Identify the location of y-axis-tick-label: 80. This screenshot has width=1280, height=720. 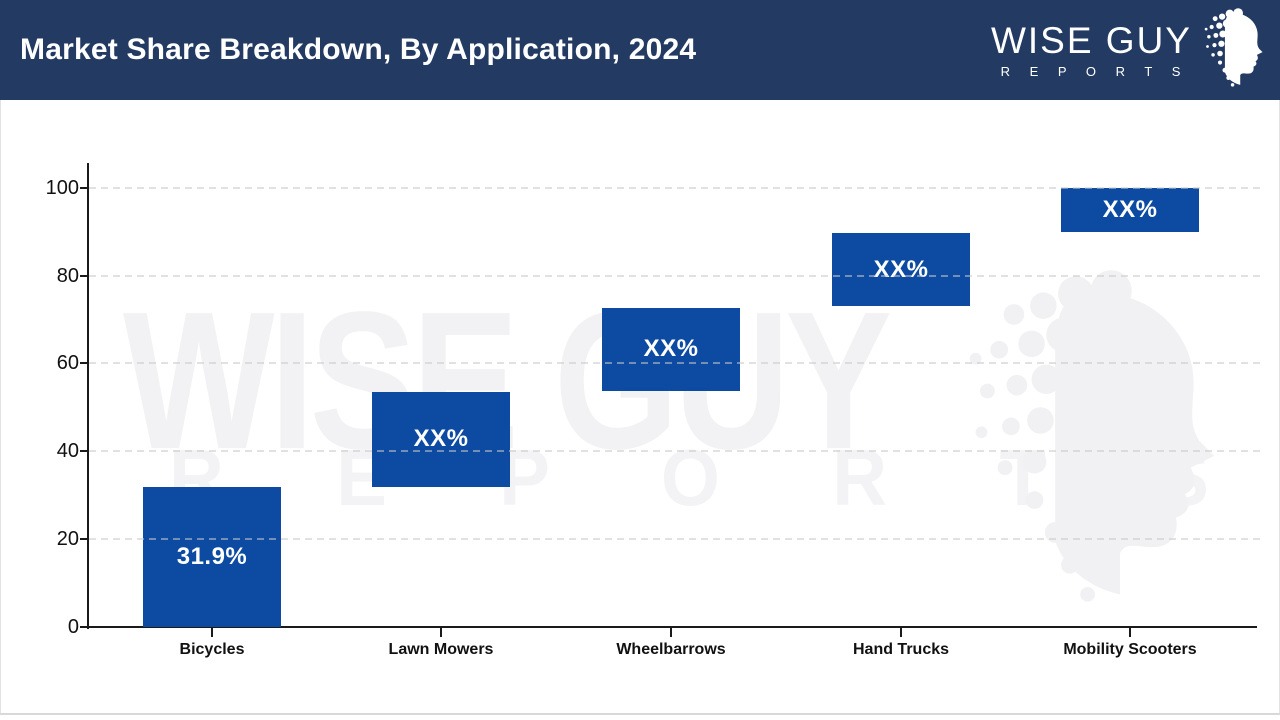
(67, 275).